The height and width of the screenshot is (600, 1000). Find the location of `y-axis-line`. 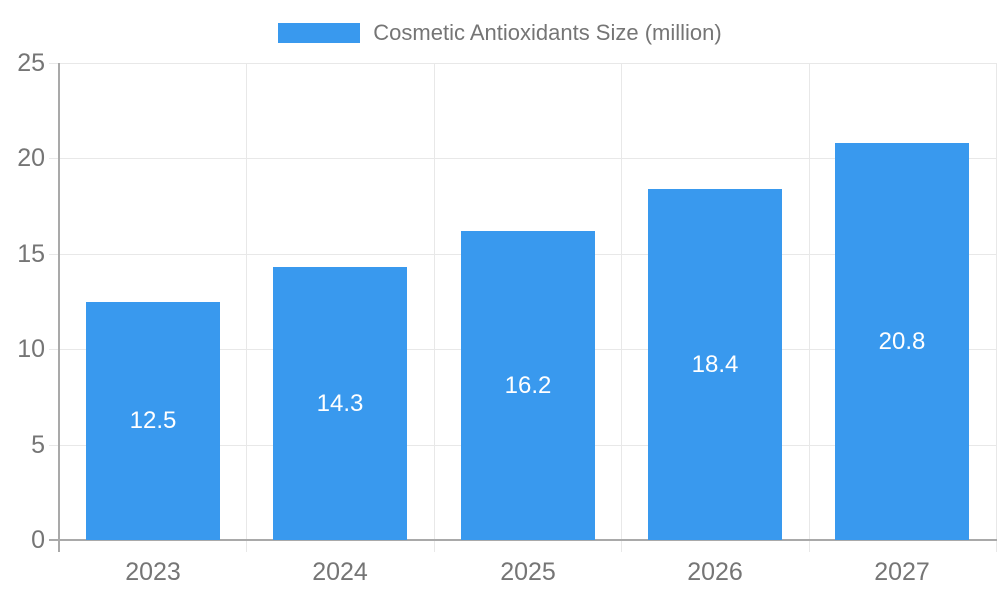

y-axis-line is located at coordinates (59, 307).